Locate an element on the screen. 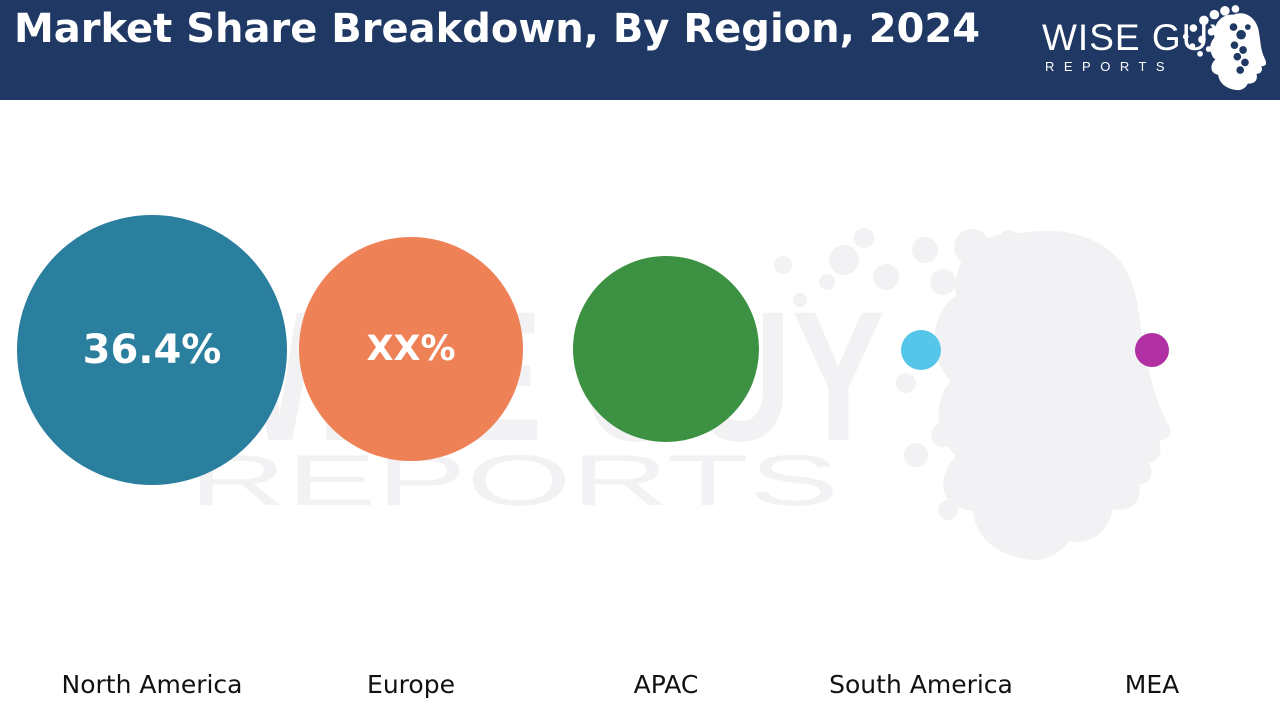  bubble-value-label: XX% is located at coordinates (411, 349).